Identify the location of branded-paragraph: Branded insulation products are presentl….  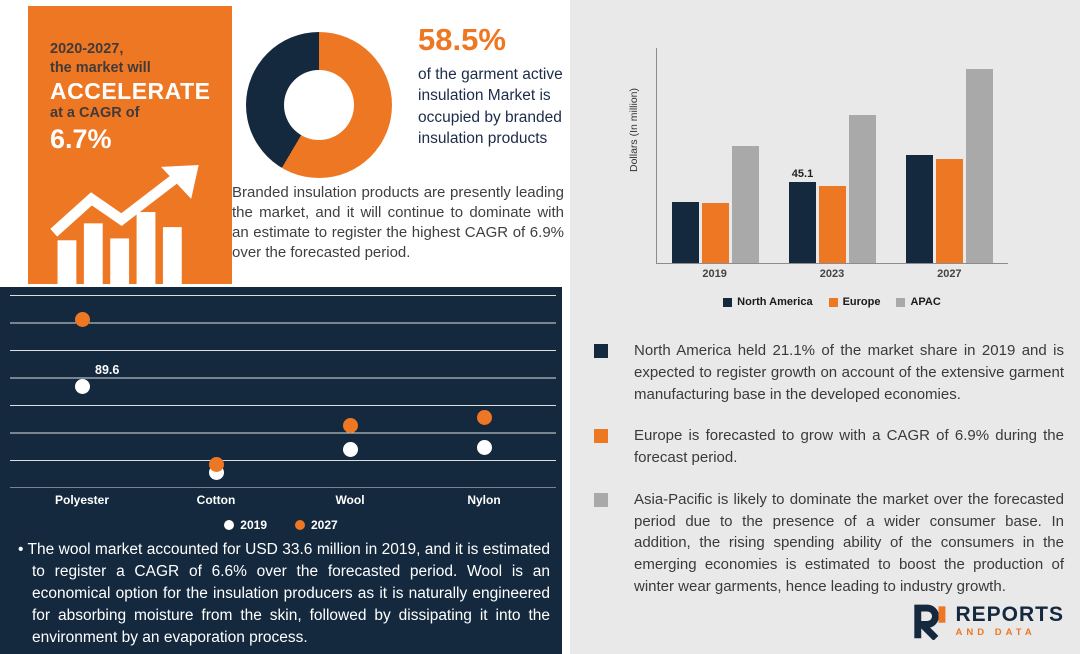
(398, 222).